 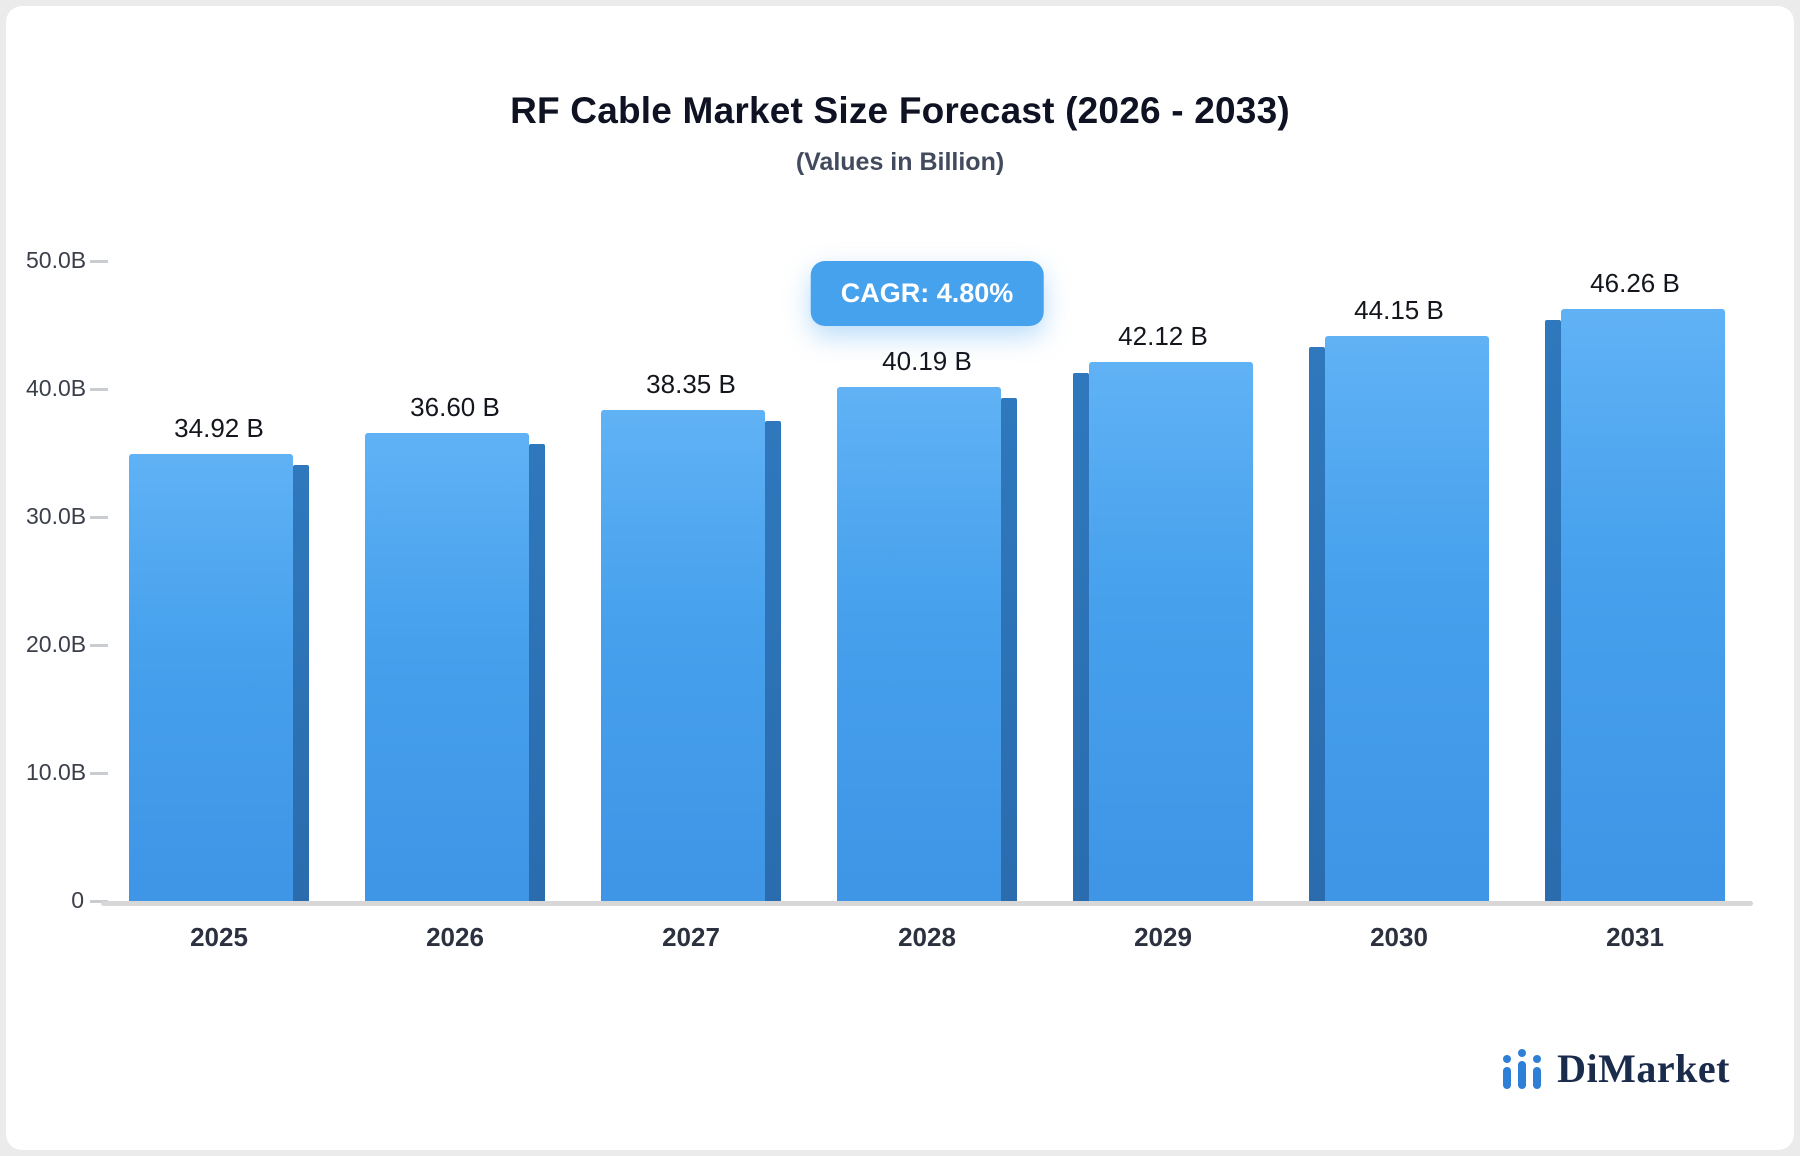 What do you see at coordinates (56, 772) in the screenshot?
I see `y-tick-label: 10.0B` at bounding box center [56, 772].